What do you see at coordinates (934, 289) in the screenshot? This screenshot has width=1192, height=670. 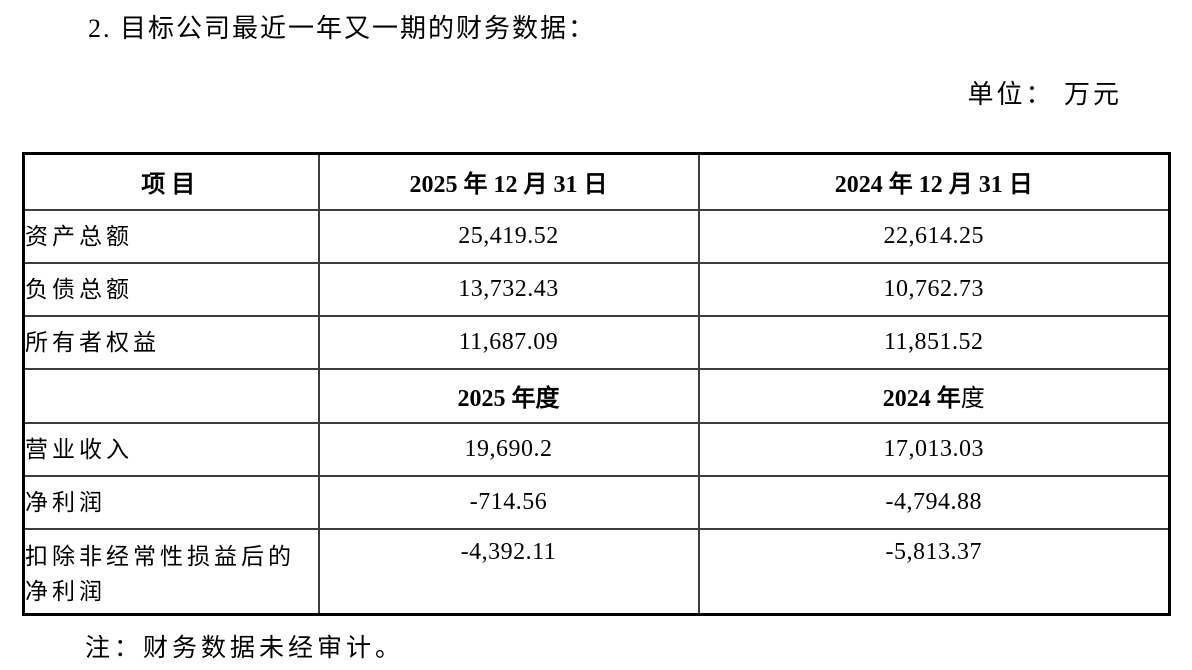 I see `value-2024: 10,762.73` at bounding box center [934, 289].